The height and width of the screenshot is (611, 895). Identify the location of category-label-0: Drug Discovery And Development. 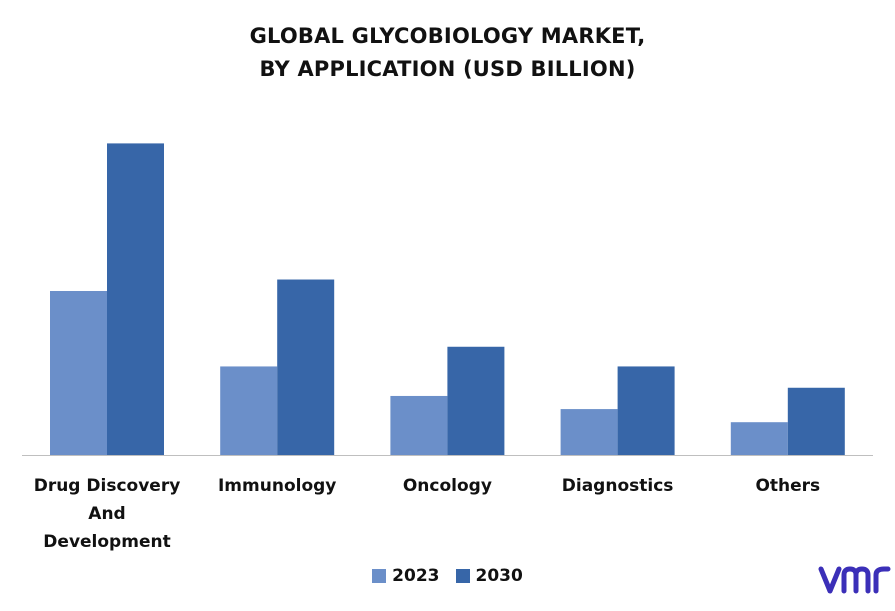
(107, 514).